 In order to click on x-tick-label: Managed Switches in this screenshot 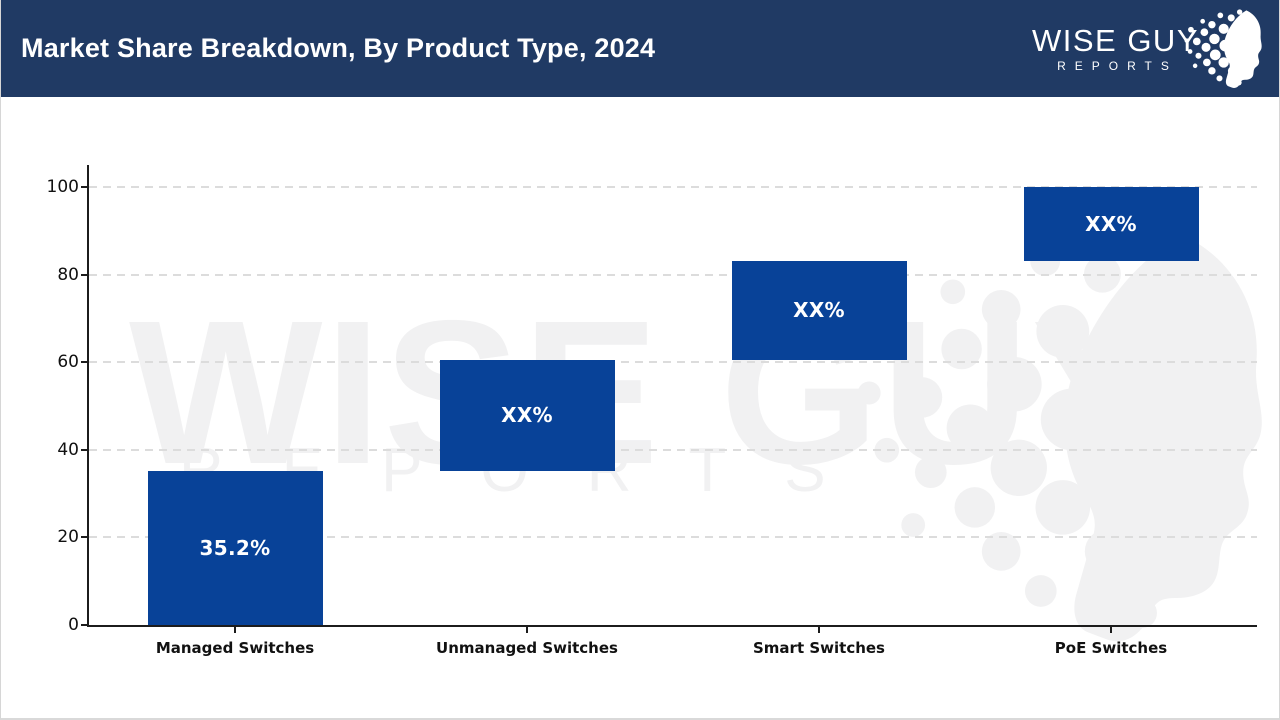, I will do `click(235, 648)`.